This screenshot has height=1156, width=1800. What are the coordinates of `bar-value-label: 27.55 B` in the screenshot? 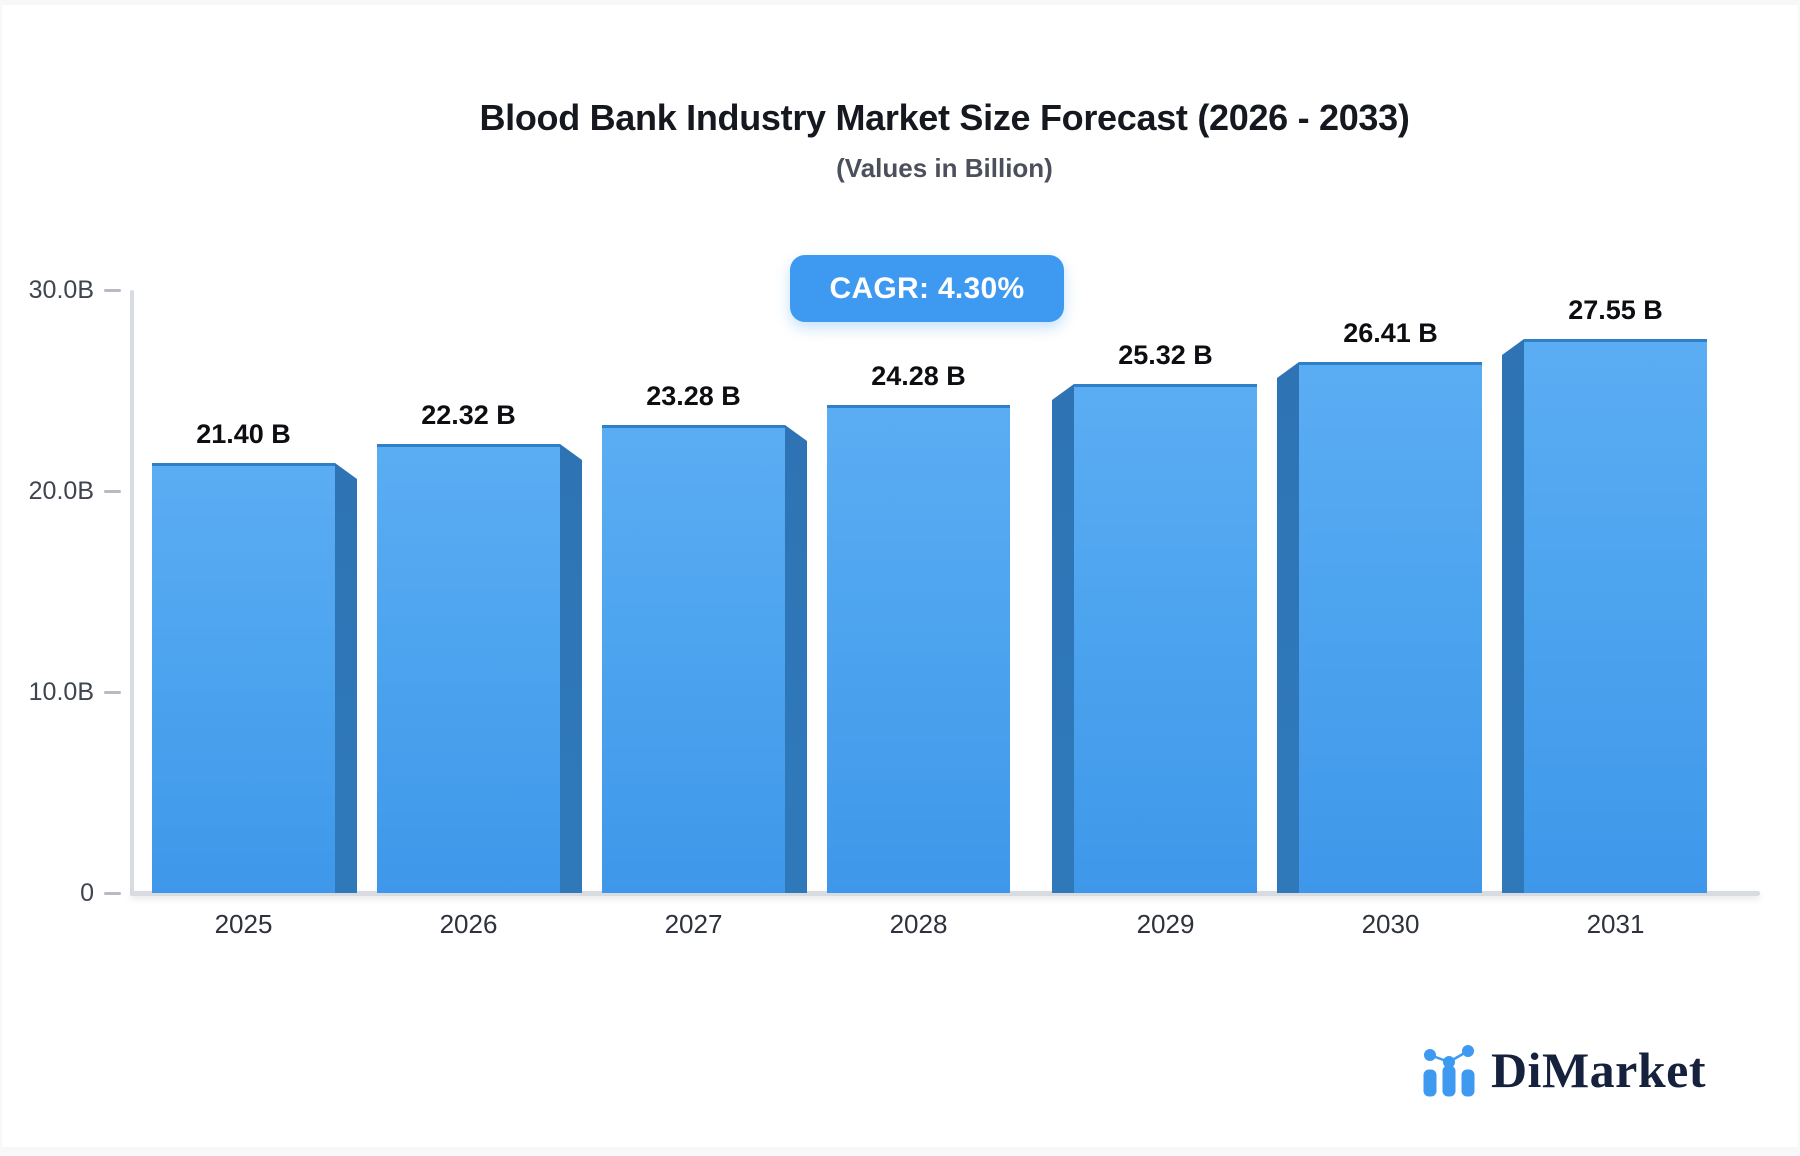 It's located at (1615, 310).